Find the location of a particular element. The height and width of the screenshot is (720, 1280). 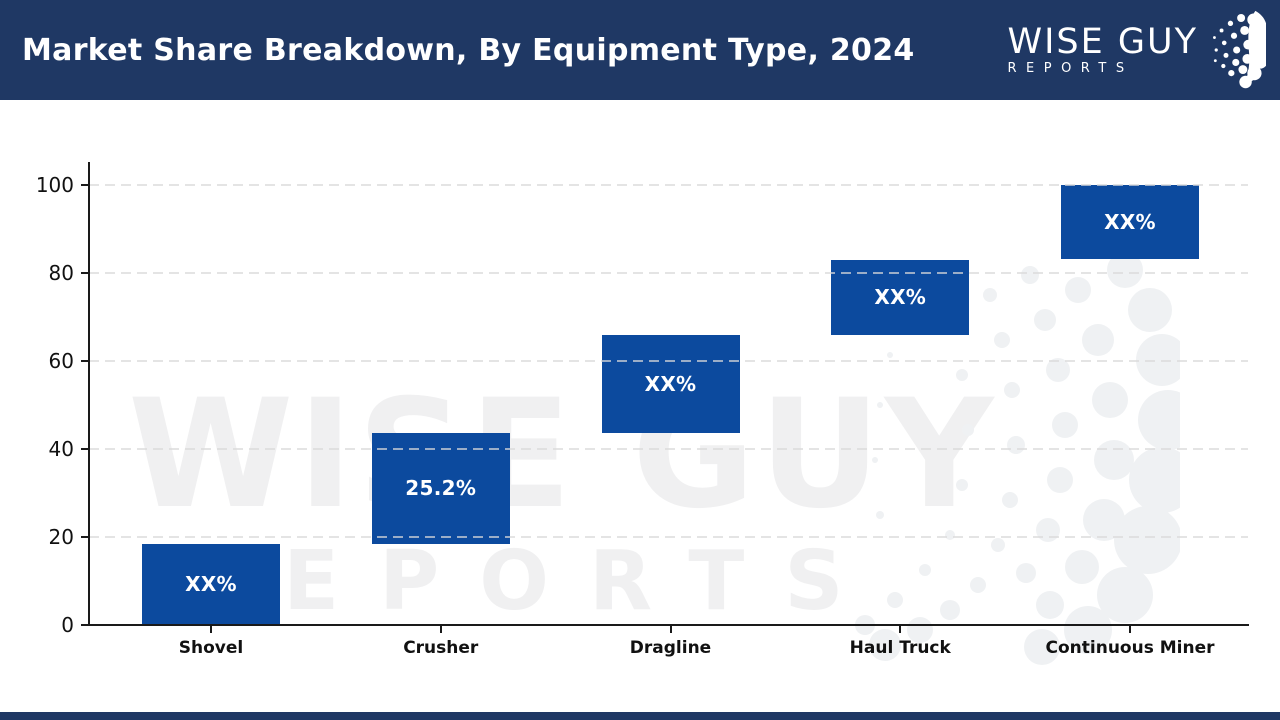

y-tick-label-40: 40 is located at coordinates (61, 449).